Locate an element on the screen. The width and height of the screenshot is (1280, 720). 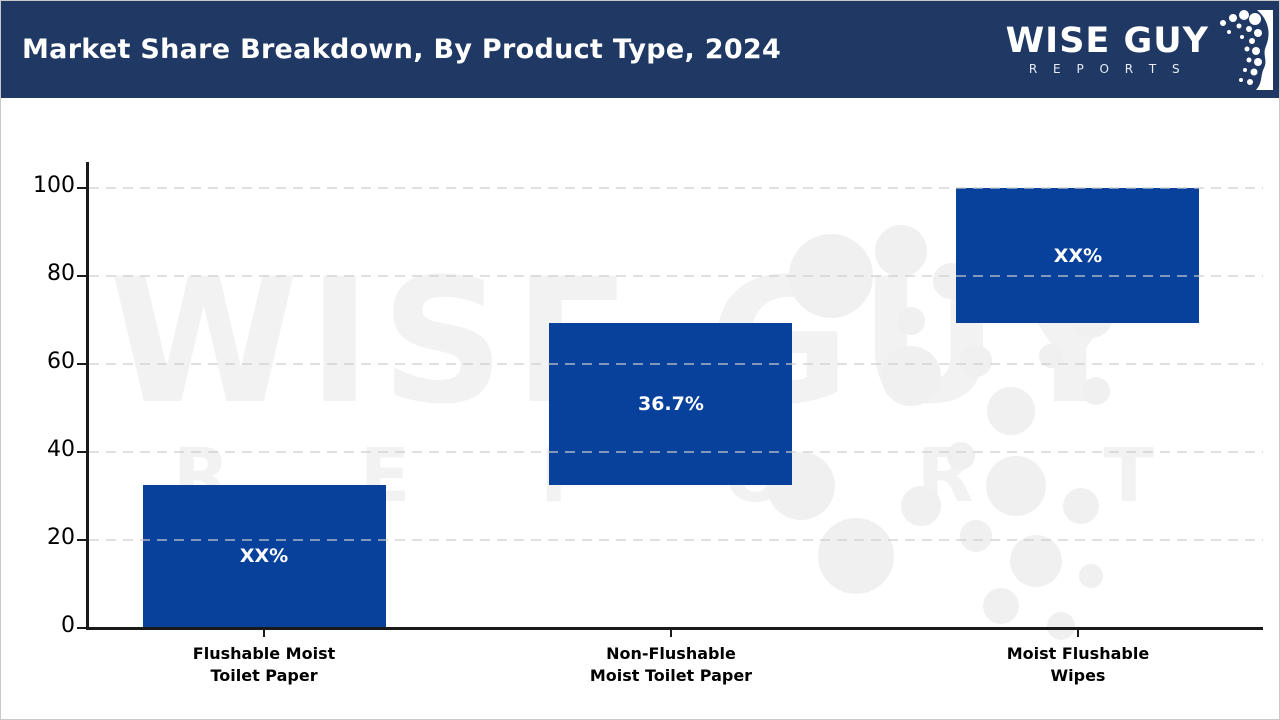
y-tick-label: 80 is located at coordinates (61, 273).